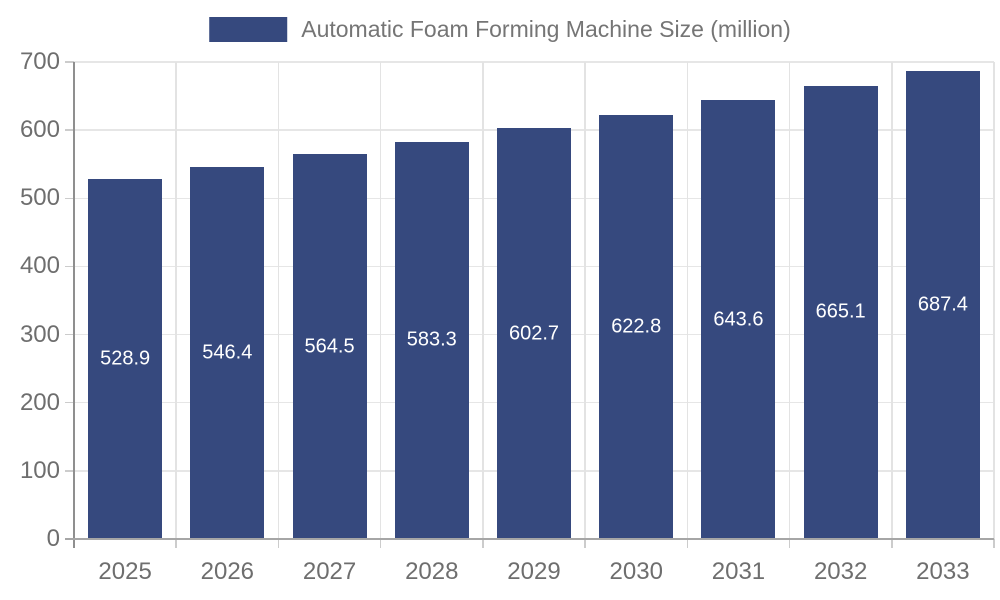 The image size is (1000, 600). I want to click on x-axis-baseline, so click(529, 539).